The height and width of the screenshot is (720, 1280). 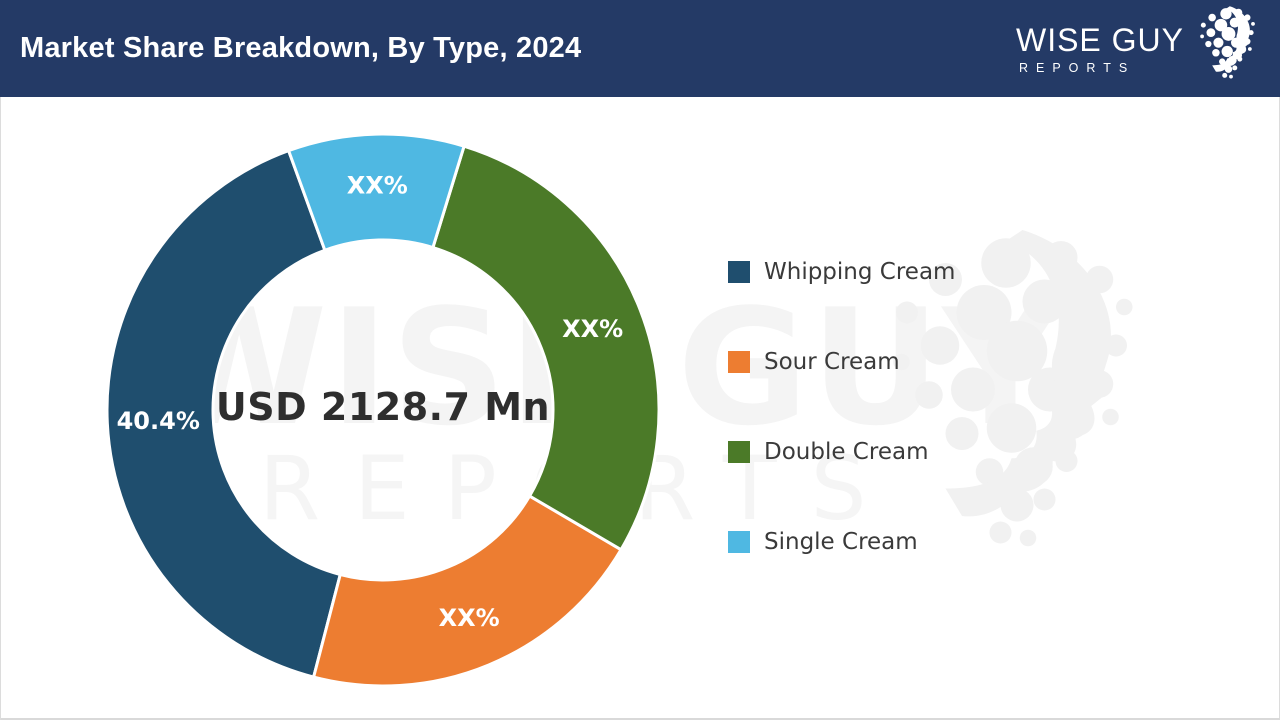 I want to click on legend-item-whipping-cream: Whipping Cream, so click(x=841, y=272).